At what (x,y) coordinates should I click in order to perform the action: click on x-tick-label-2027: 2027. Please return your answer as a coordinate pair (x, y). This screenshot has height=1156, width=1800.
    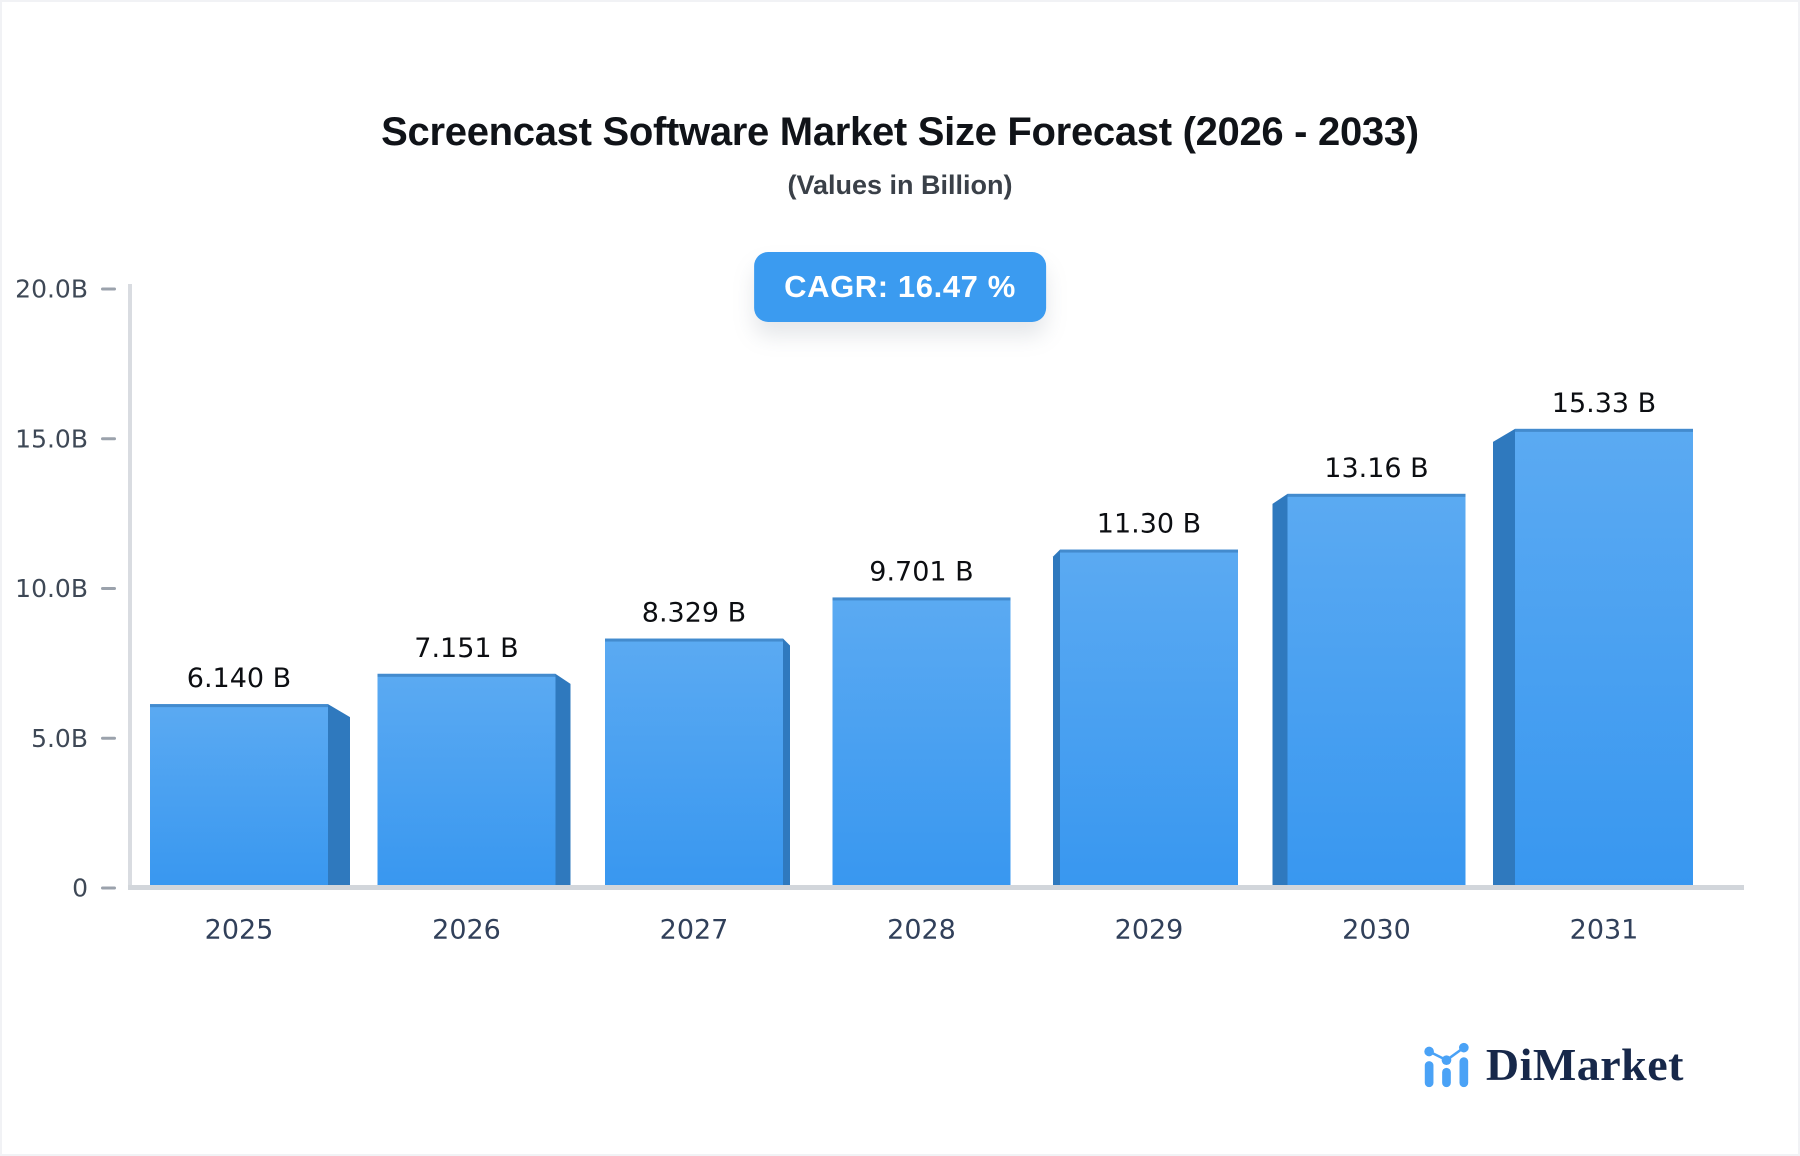
    Looking at the image, I should click on (694, 930).